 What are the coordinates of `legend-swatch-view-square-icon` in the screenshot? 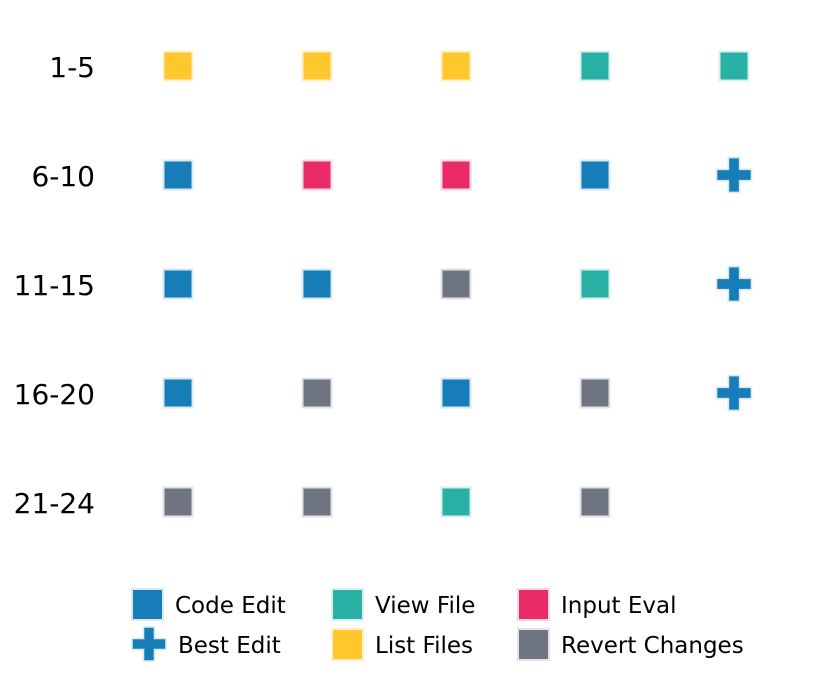 It's located at (347, 606).